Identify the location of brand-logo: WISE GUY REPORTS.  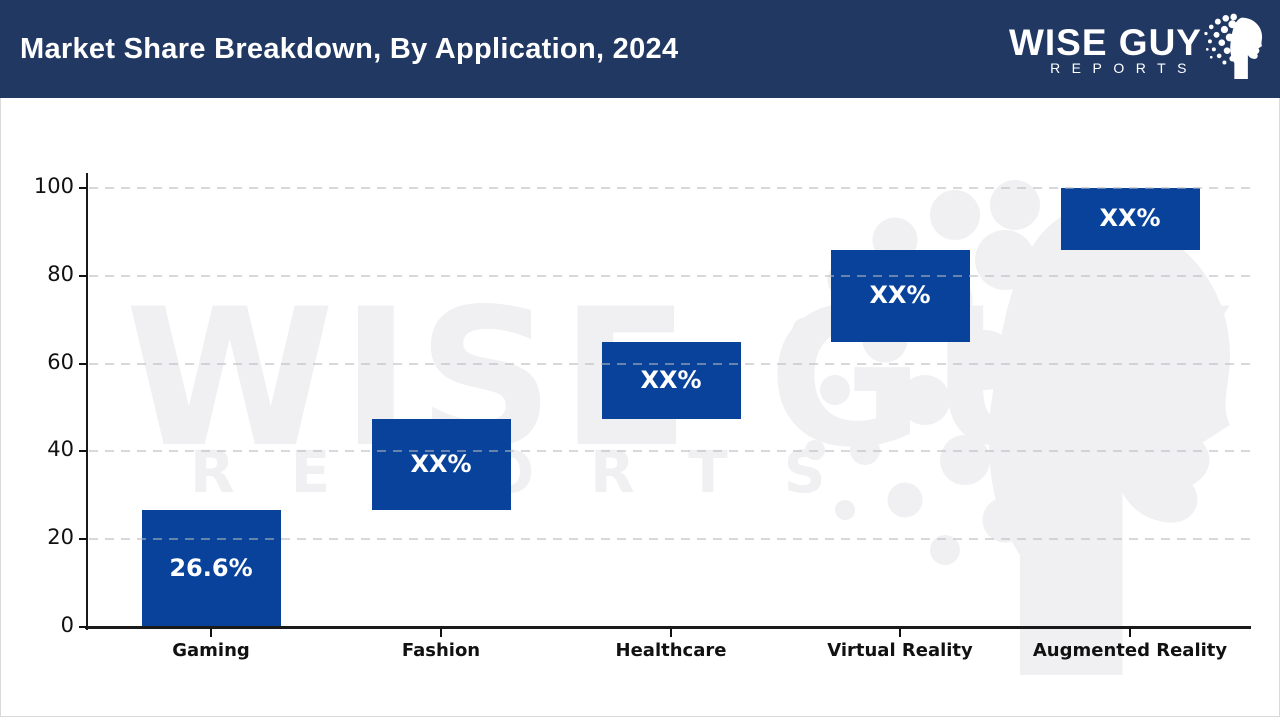
(1139, 49).